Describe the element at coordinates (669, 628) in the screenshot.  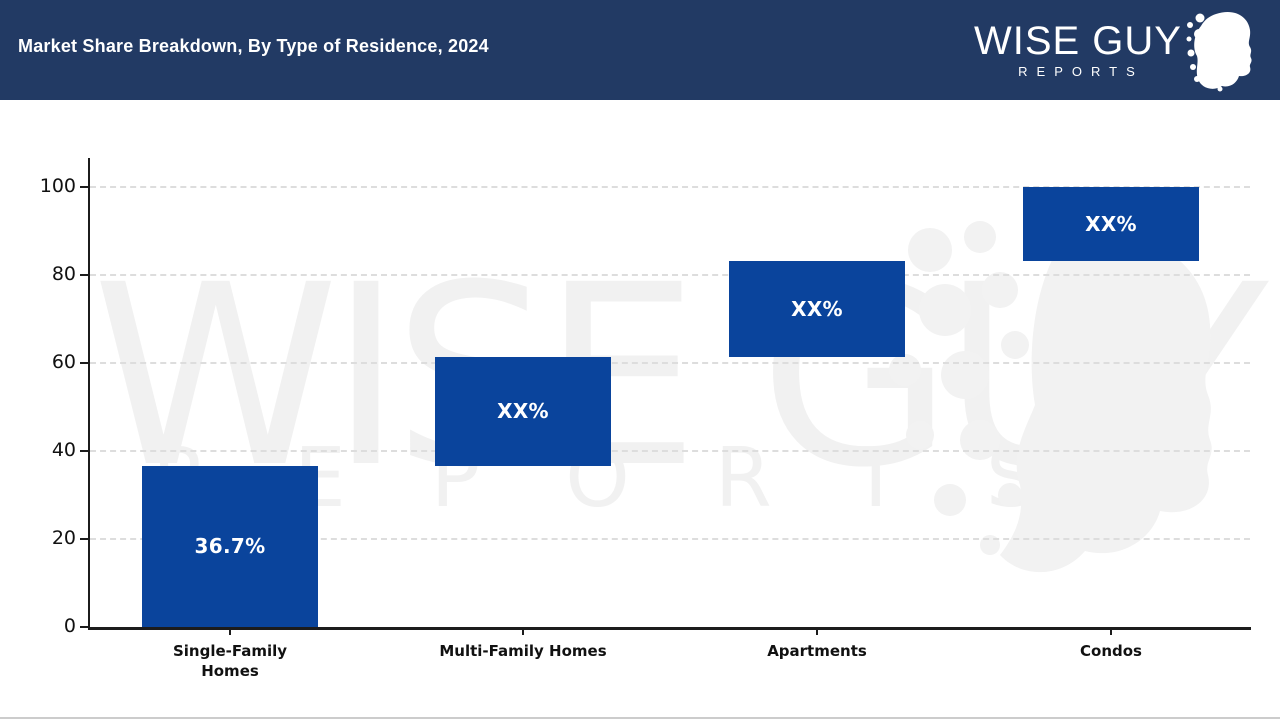
I see `x-axis-line` at that location.